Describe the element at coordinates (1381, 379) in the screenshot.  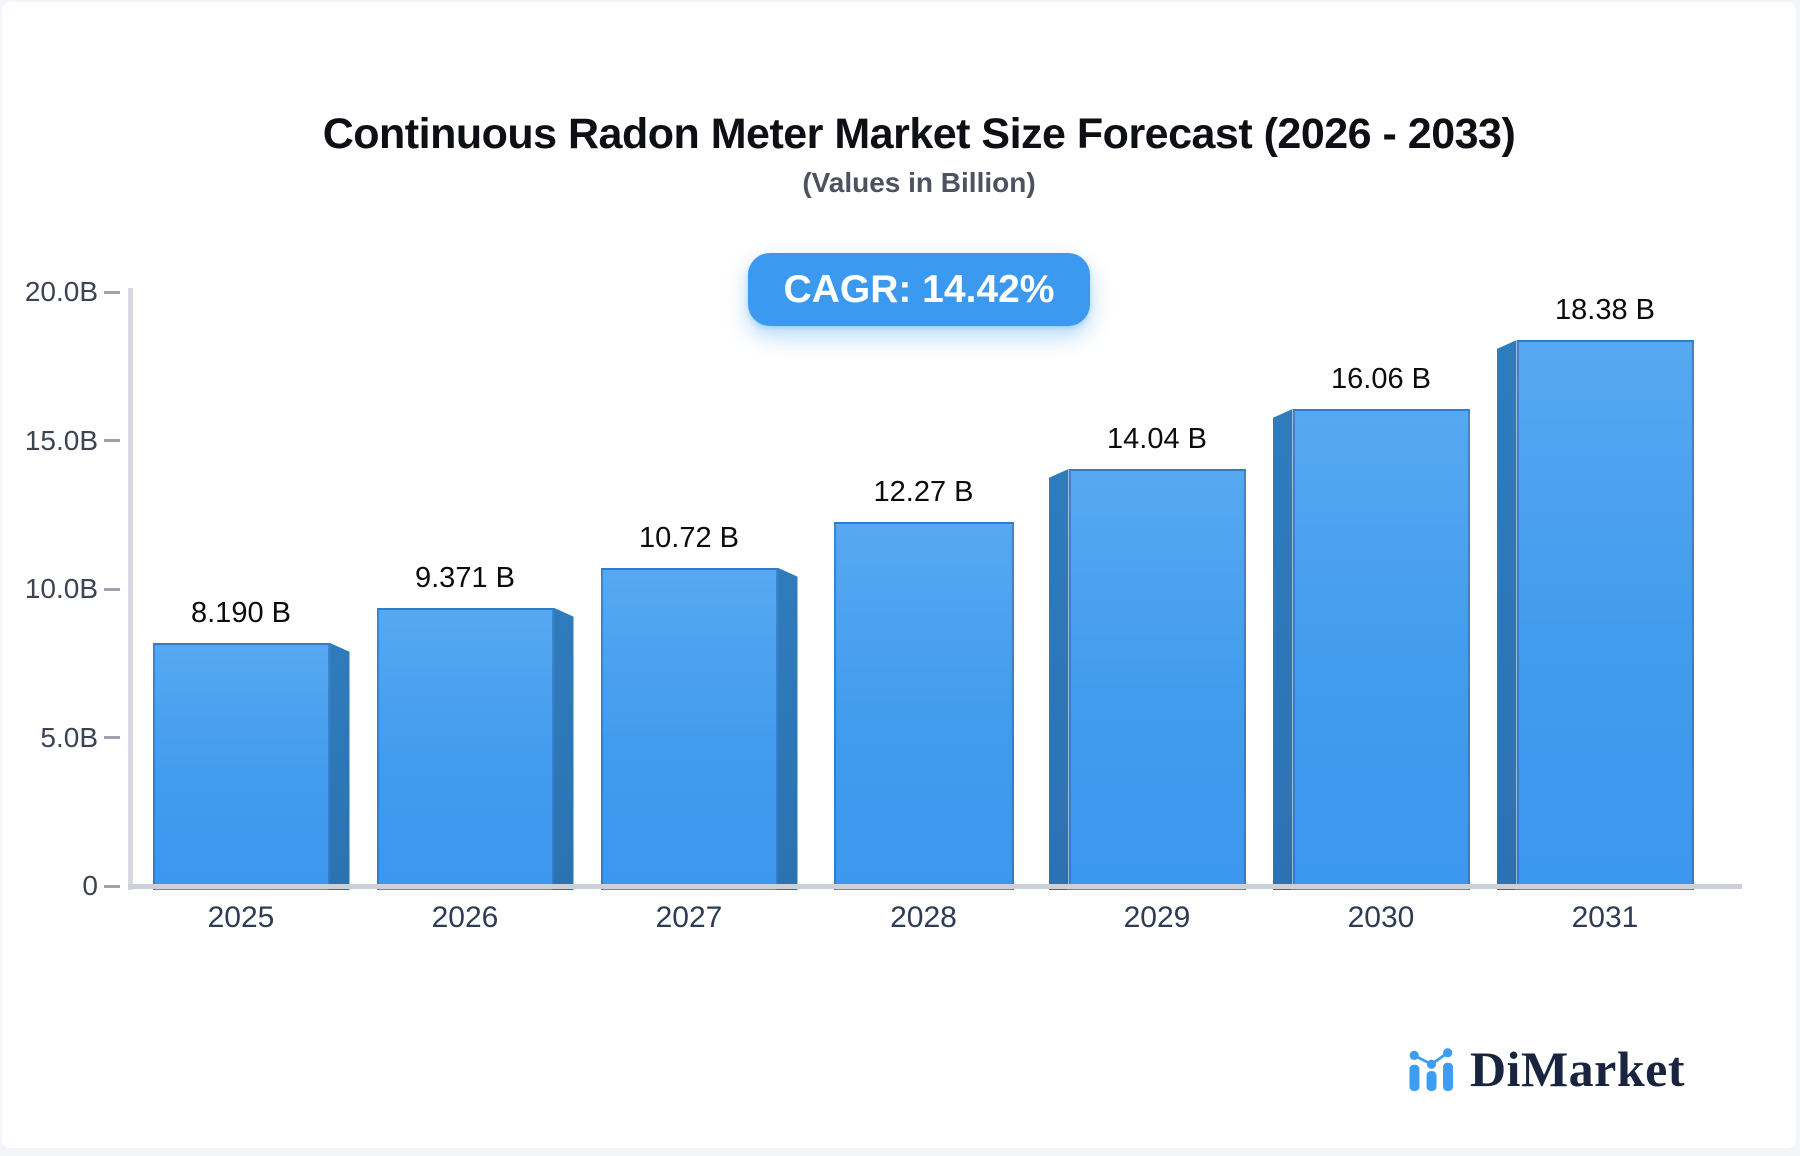
I see `bar-value-label: 16.06 B` at that location.